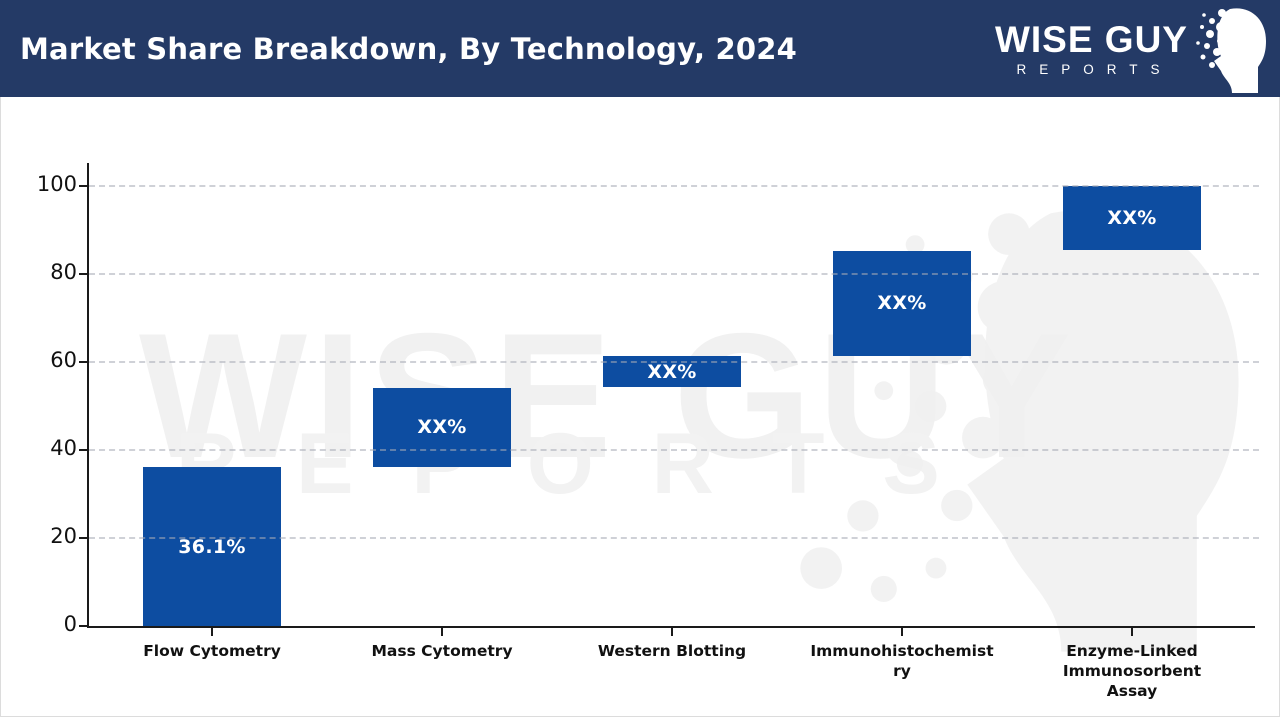 This screenshot has width=1280, height=720. Describe the element at coordinates (63, 360) in the screenshot. I see `y-tick-label-60: 60` at that location.